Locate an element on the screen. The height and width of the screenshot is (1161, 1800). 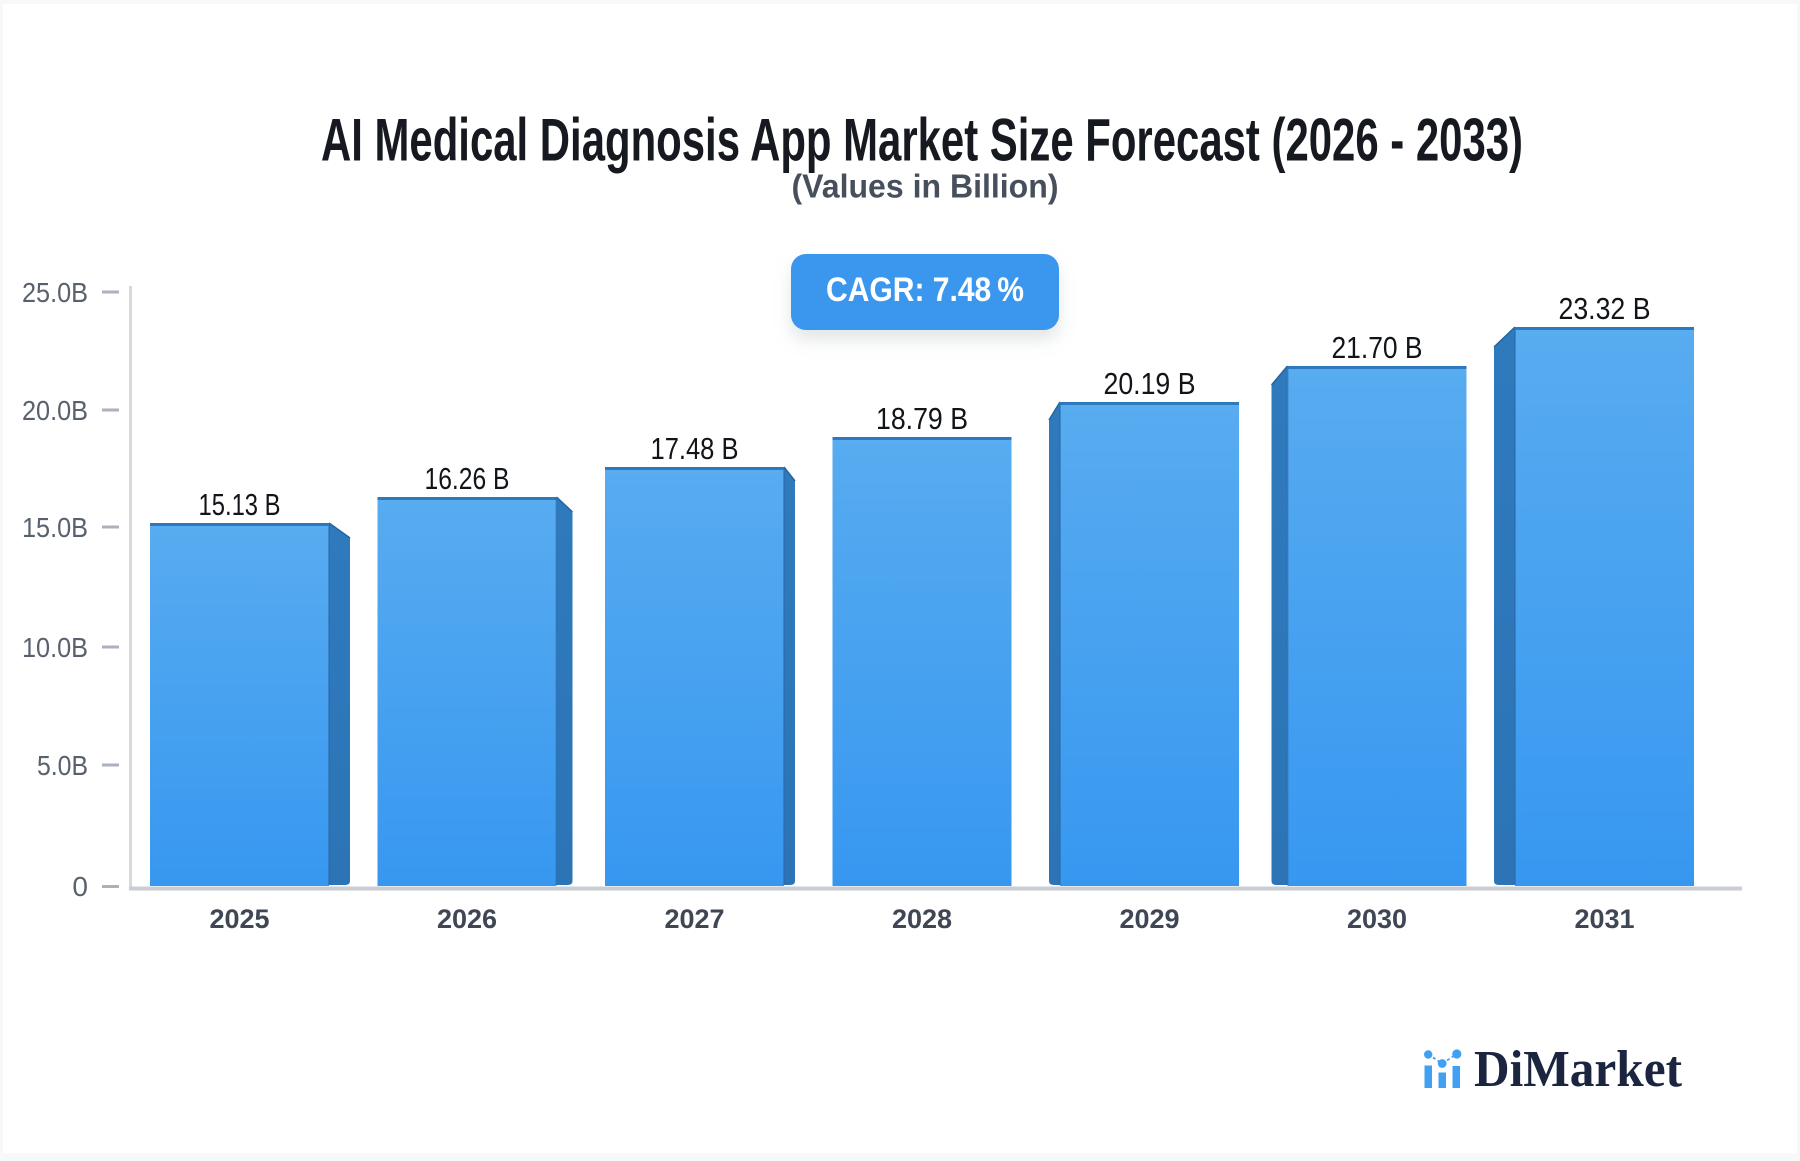
svg-text: DiMarket is located at coordinates (1578, 1069).